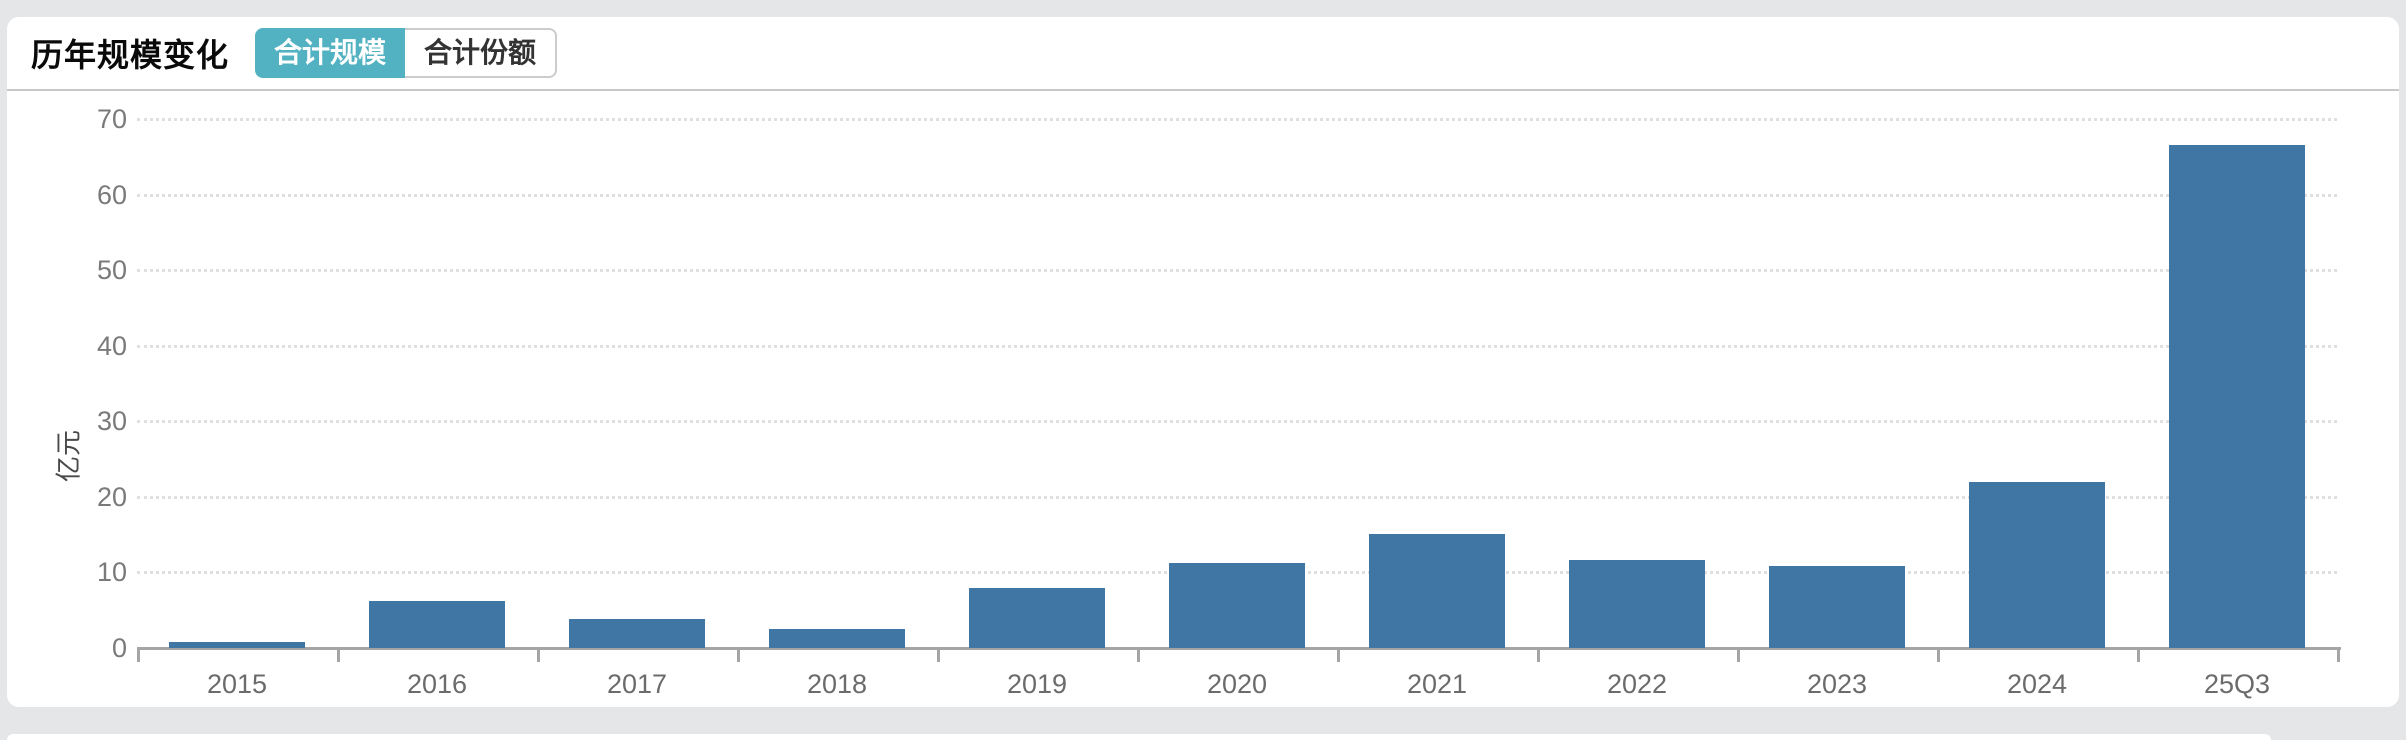 Image resolution: width=2406 pixels, height=740 pixels. Describe the element at coordinates (1437, 684) in the screenshot. I see `x-tick-label-2021: 2021` at that location.